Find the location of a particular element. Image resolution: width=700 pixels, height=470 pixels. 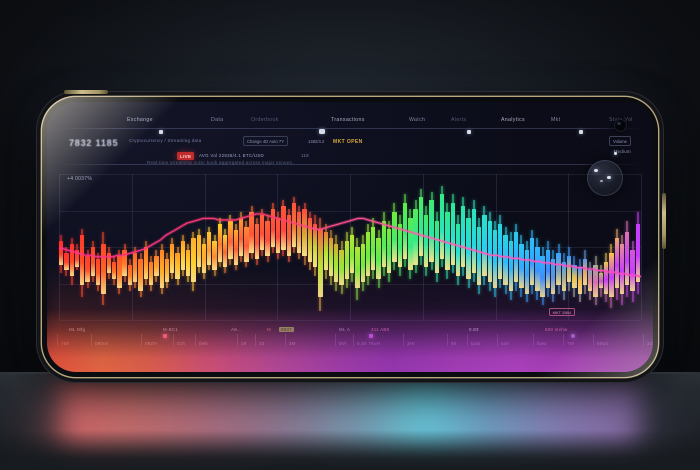

sentiment-gauge is located at coordinates (605, 174).